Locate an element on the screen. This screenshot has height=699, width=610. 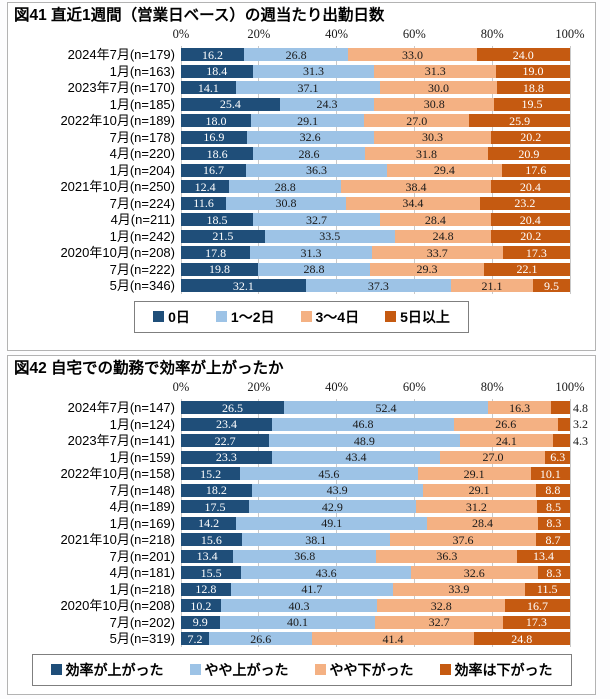
bar-row: 5月(n=319) 7.2 26.6 41.4 24.8 is located at coordinates (301, 638).